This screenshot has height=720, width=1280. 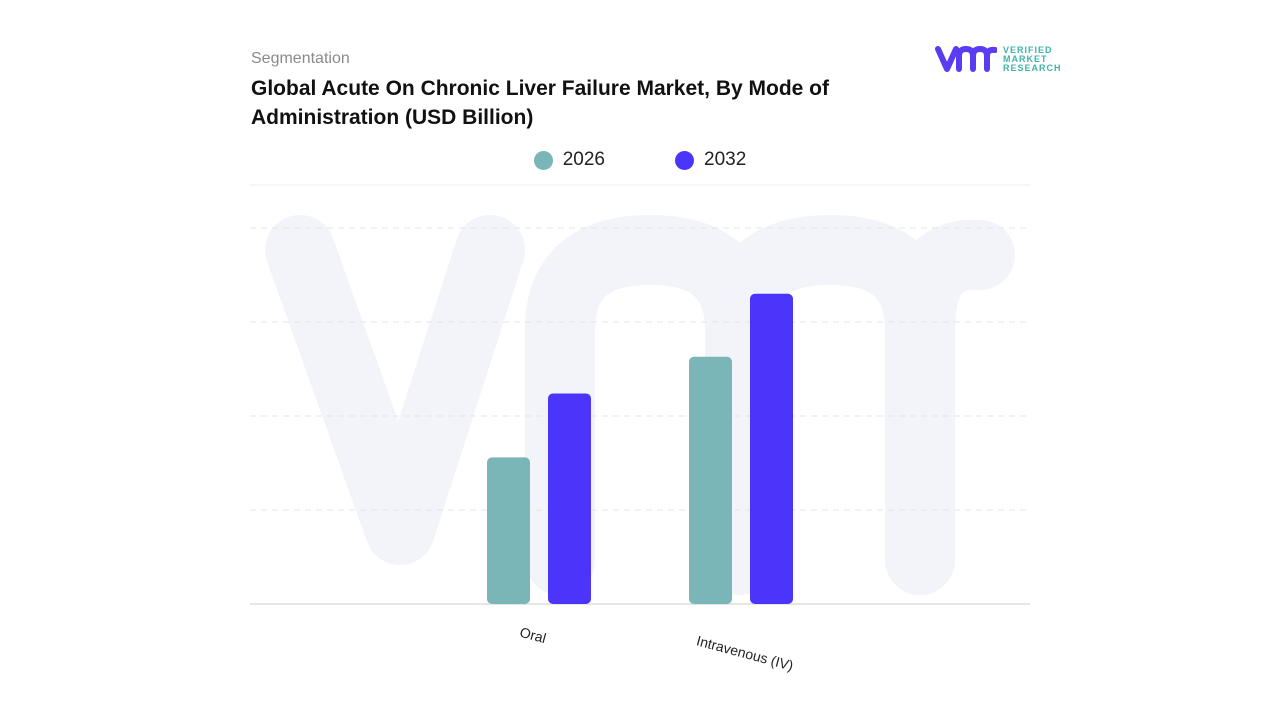 What do you see at coordinates (771, 448) in the screenshot?
I see `bar-intravenous-iv-2032` at bounding box center [771, 448].